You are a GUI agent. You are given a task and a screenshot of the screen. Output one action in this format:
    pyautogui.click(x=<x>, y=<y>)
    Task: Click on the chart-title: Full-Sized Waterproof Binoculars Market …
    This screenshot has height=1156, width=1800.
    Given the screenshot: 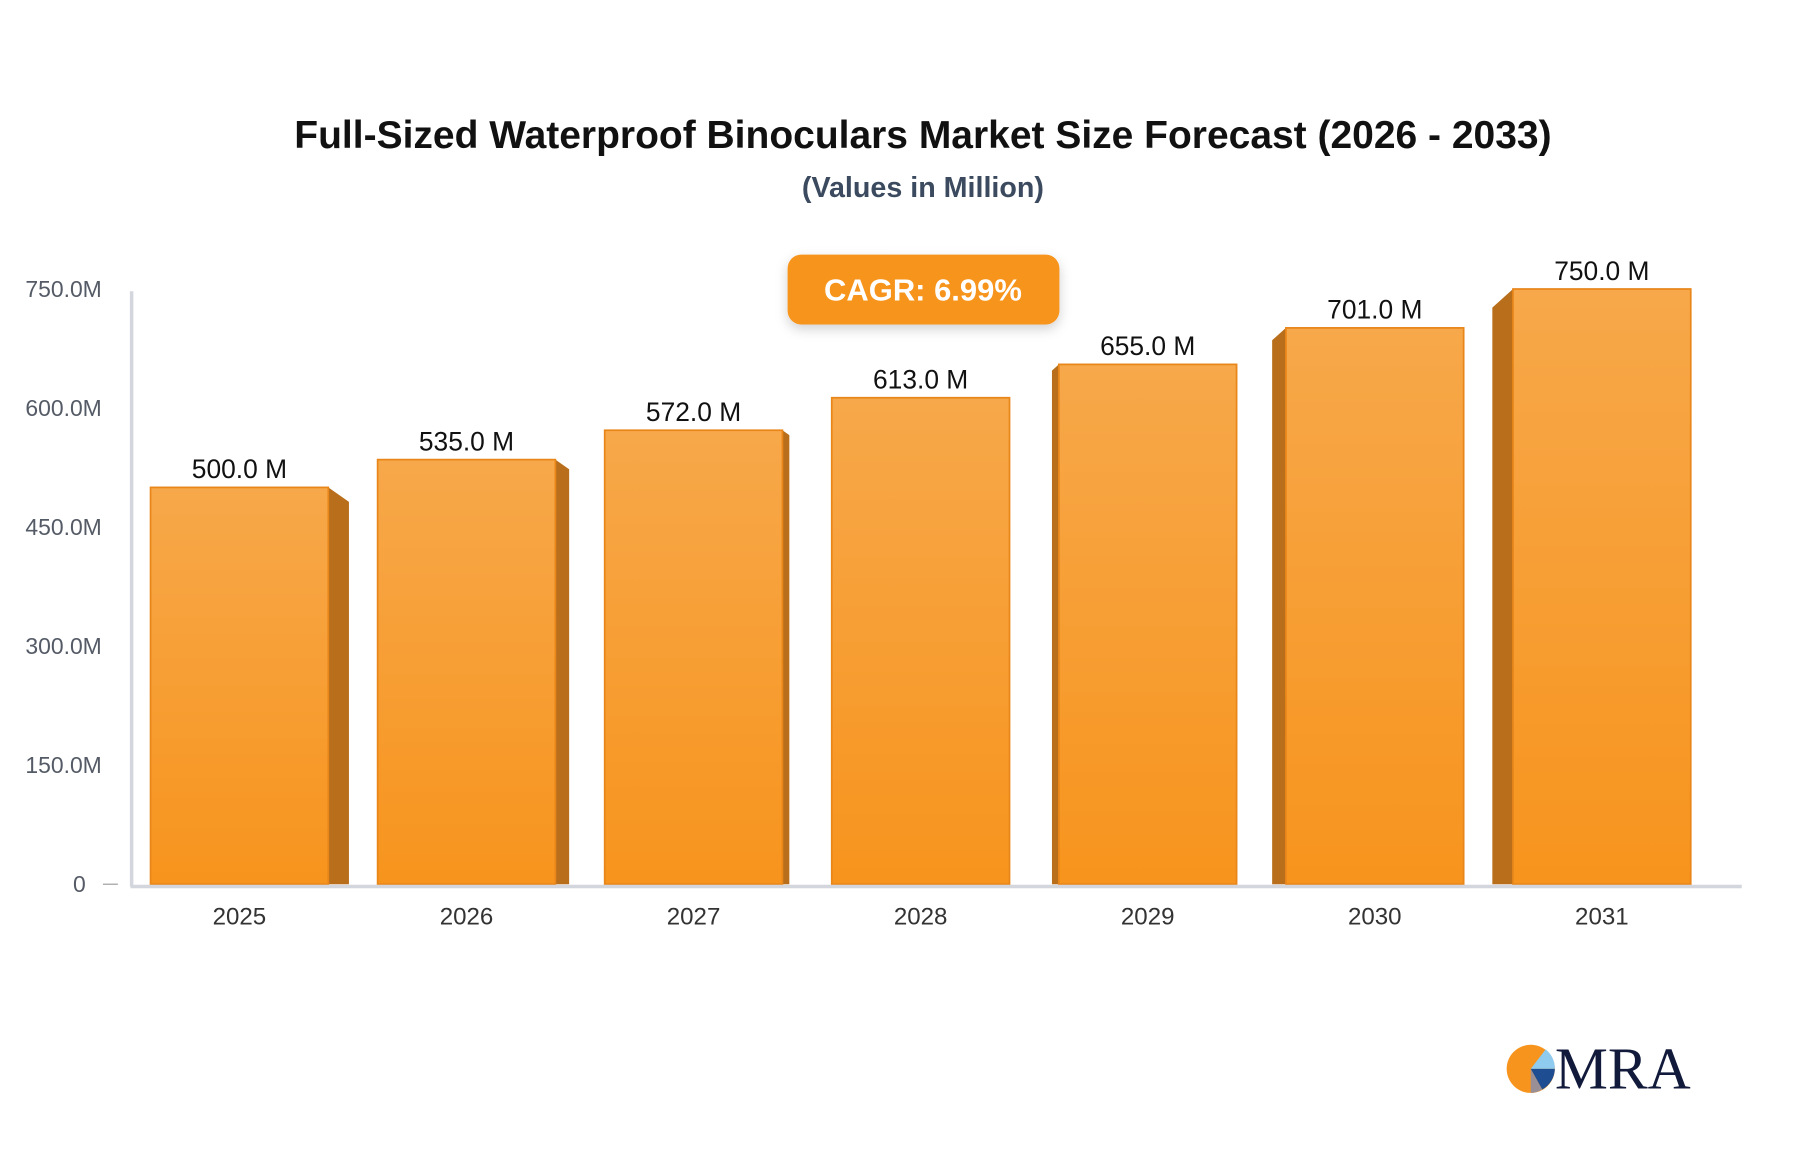 What is the action you would take?
    pyautogui.click(x=922, y=135)
    